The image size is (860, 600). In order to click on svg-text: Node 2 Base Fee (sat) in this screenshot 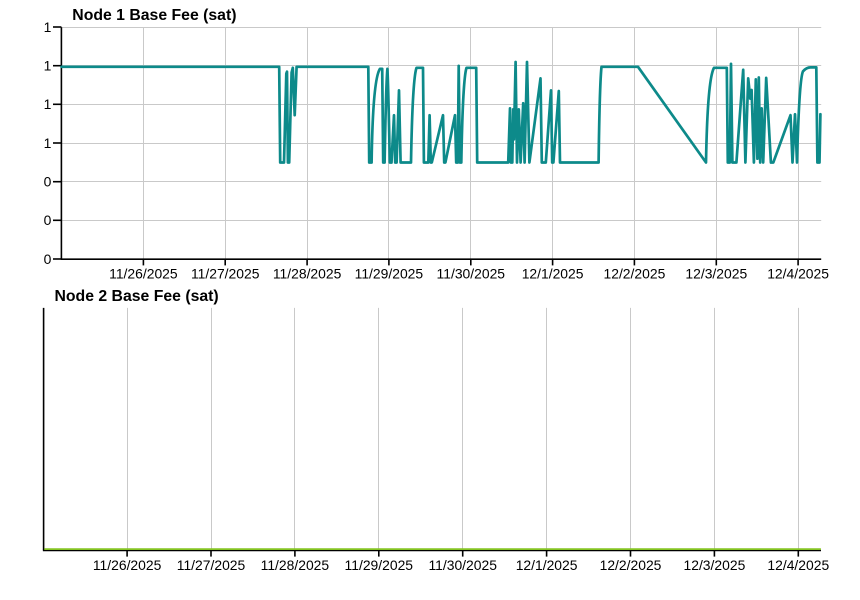, I will do `click(137, 296)`.